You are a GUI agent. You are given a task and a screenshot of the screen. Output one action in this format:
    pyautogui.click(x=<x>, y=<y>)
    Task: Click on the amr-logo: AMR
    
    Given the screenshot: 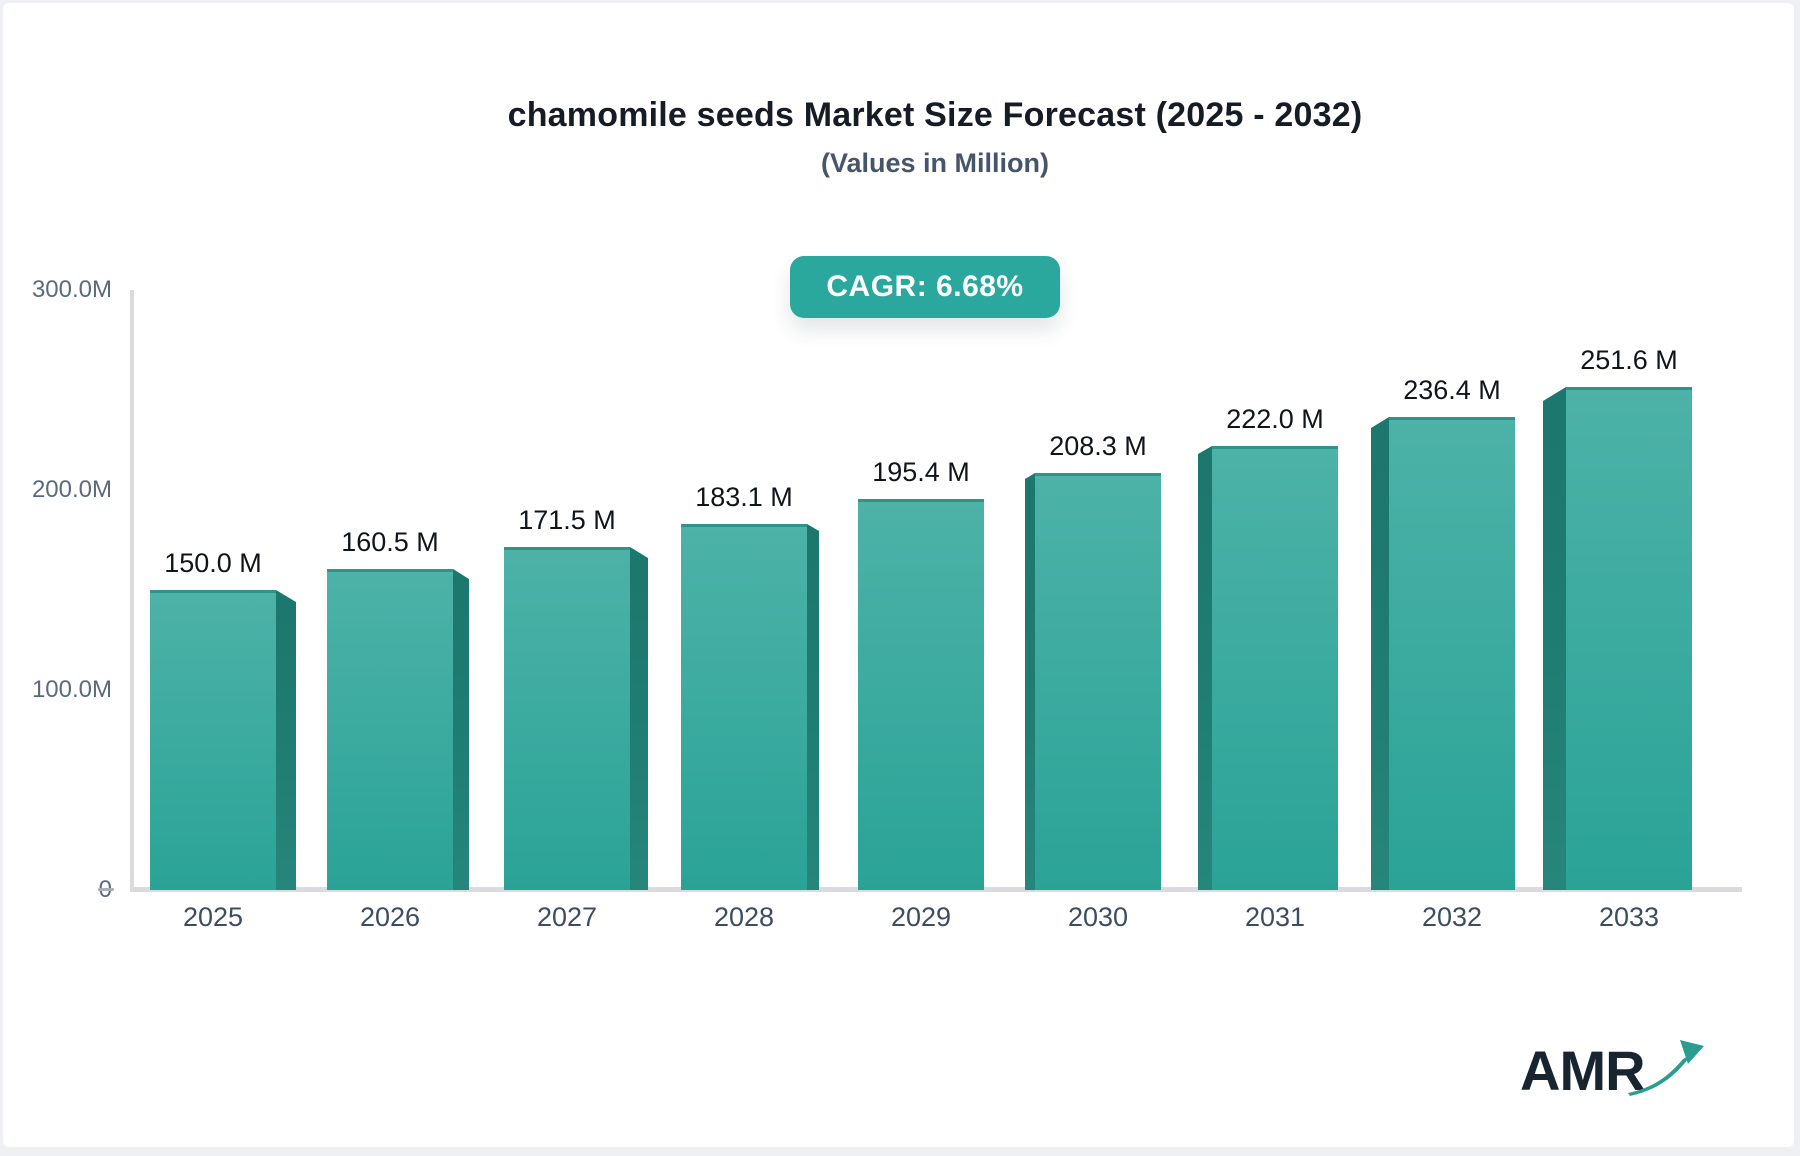 What is the action you would take?
    pyautogui.click(x=1612, y=1070)
    